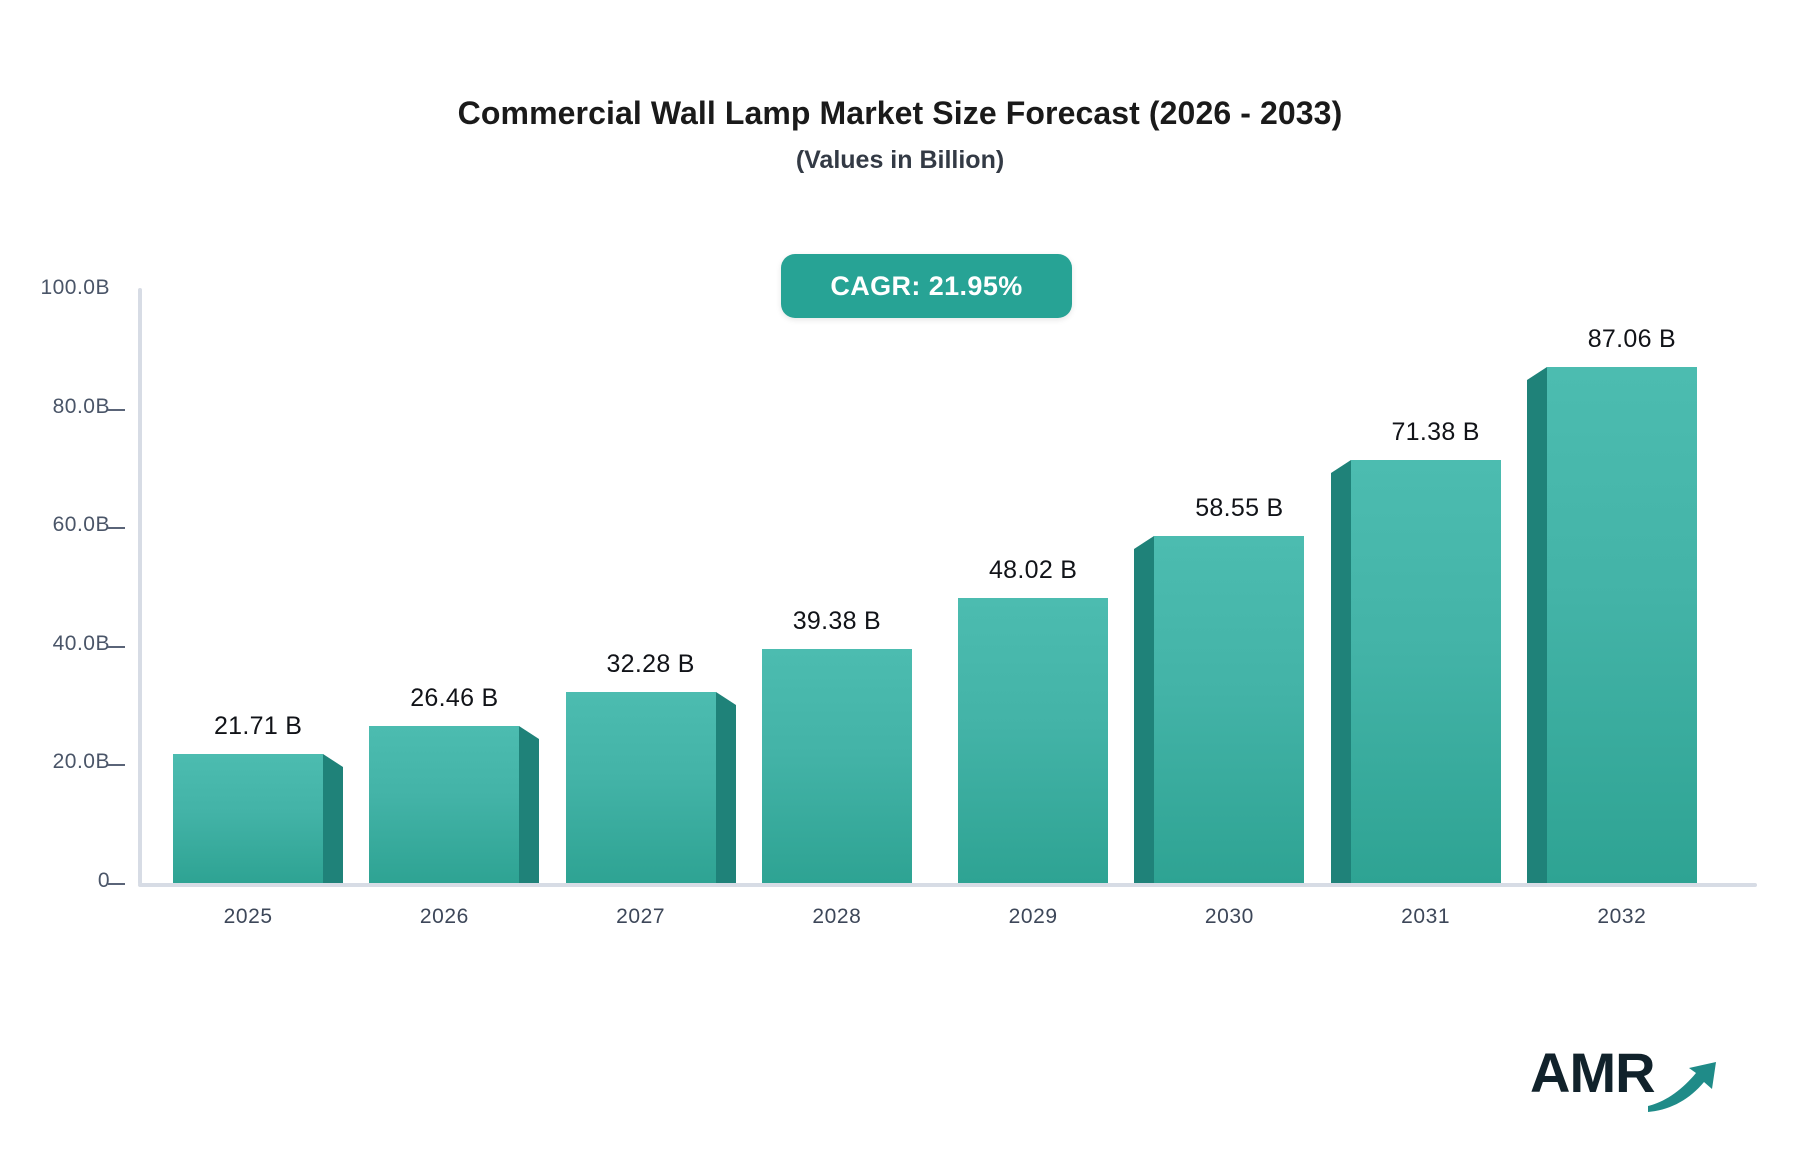  I want to click on cagr-badge: CAGR: 21.95%, so click(926, 286).